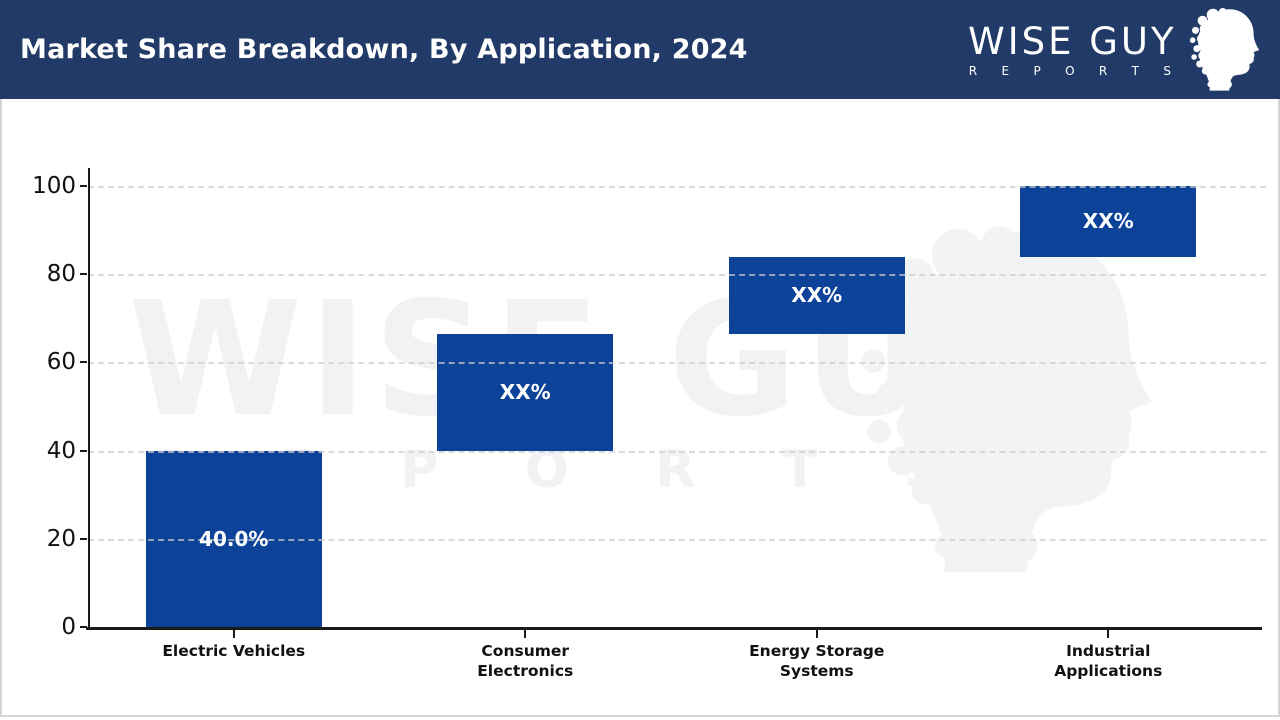 The height and width of the screenshot is (720, 1280). I want to click on logo-reports-text: R E P O R T S, so click(1075, 70).